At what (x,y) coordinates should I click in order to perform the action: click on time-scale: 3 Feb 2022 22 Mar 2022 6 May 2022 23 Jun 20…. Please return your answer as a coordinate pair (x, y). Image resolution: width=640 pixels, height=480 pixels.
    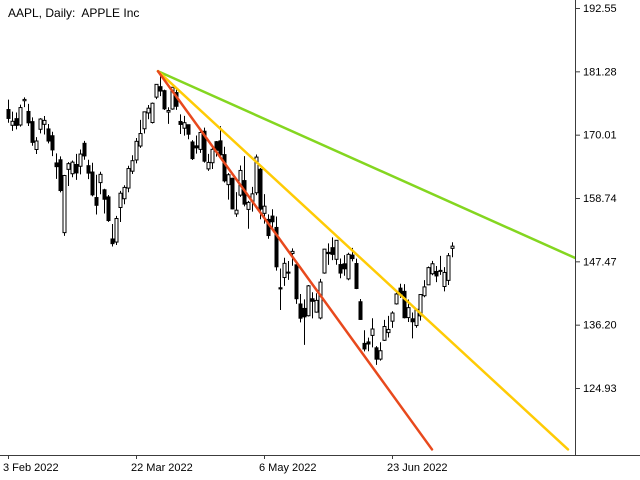
    Looking at the image, I should click on (225, 464).